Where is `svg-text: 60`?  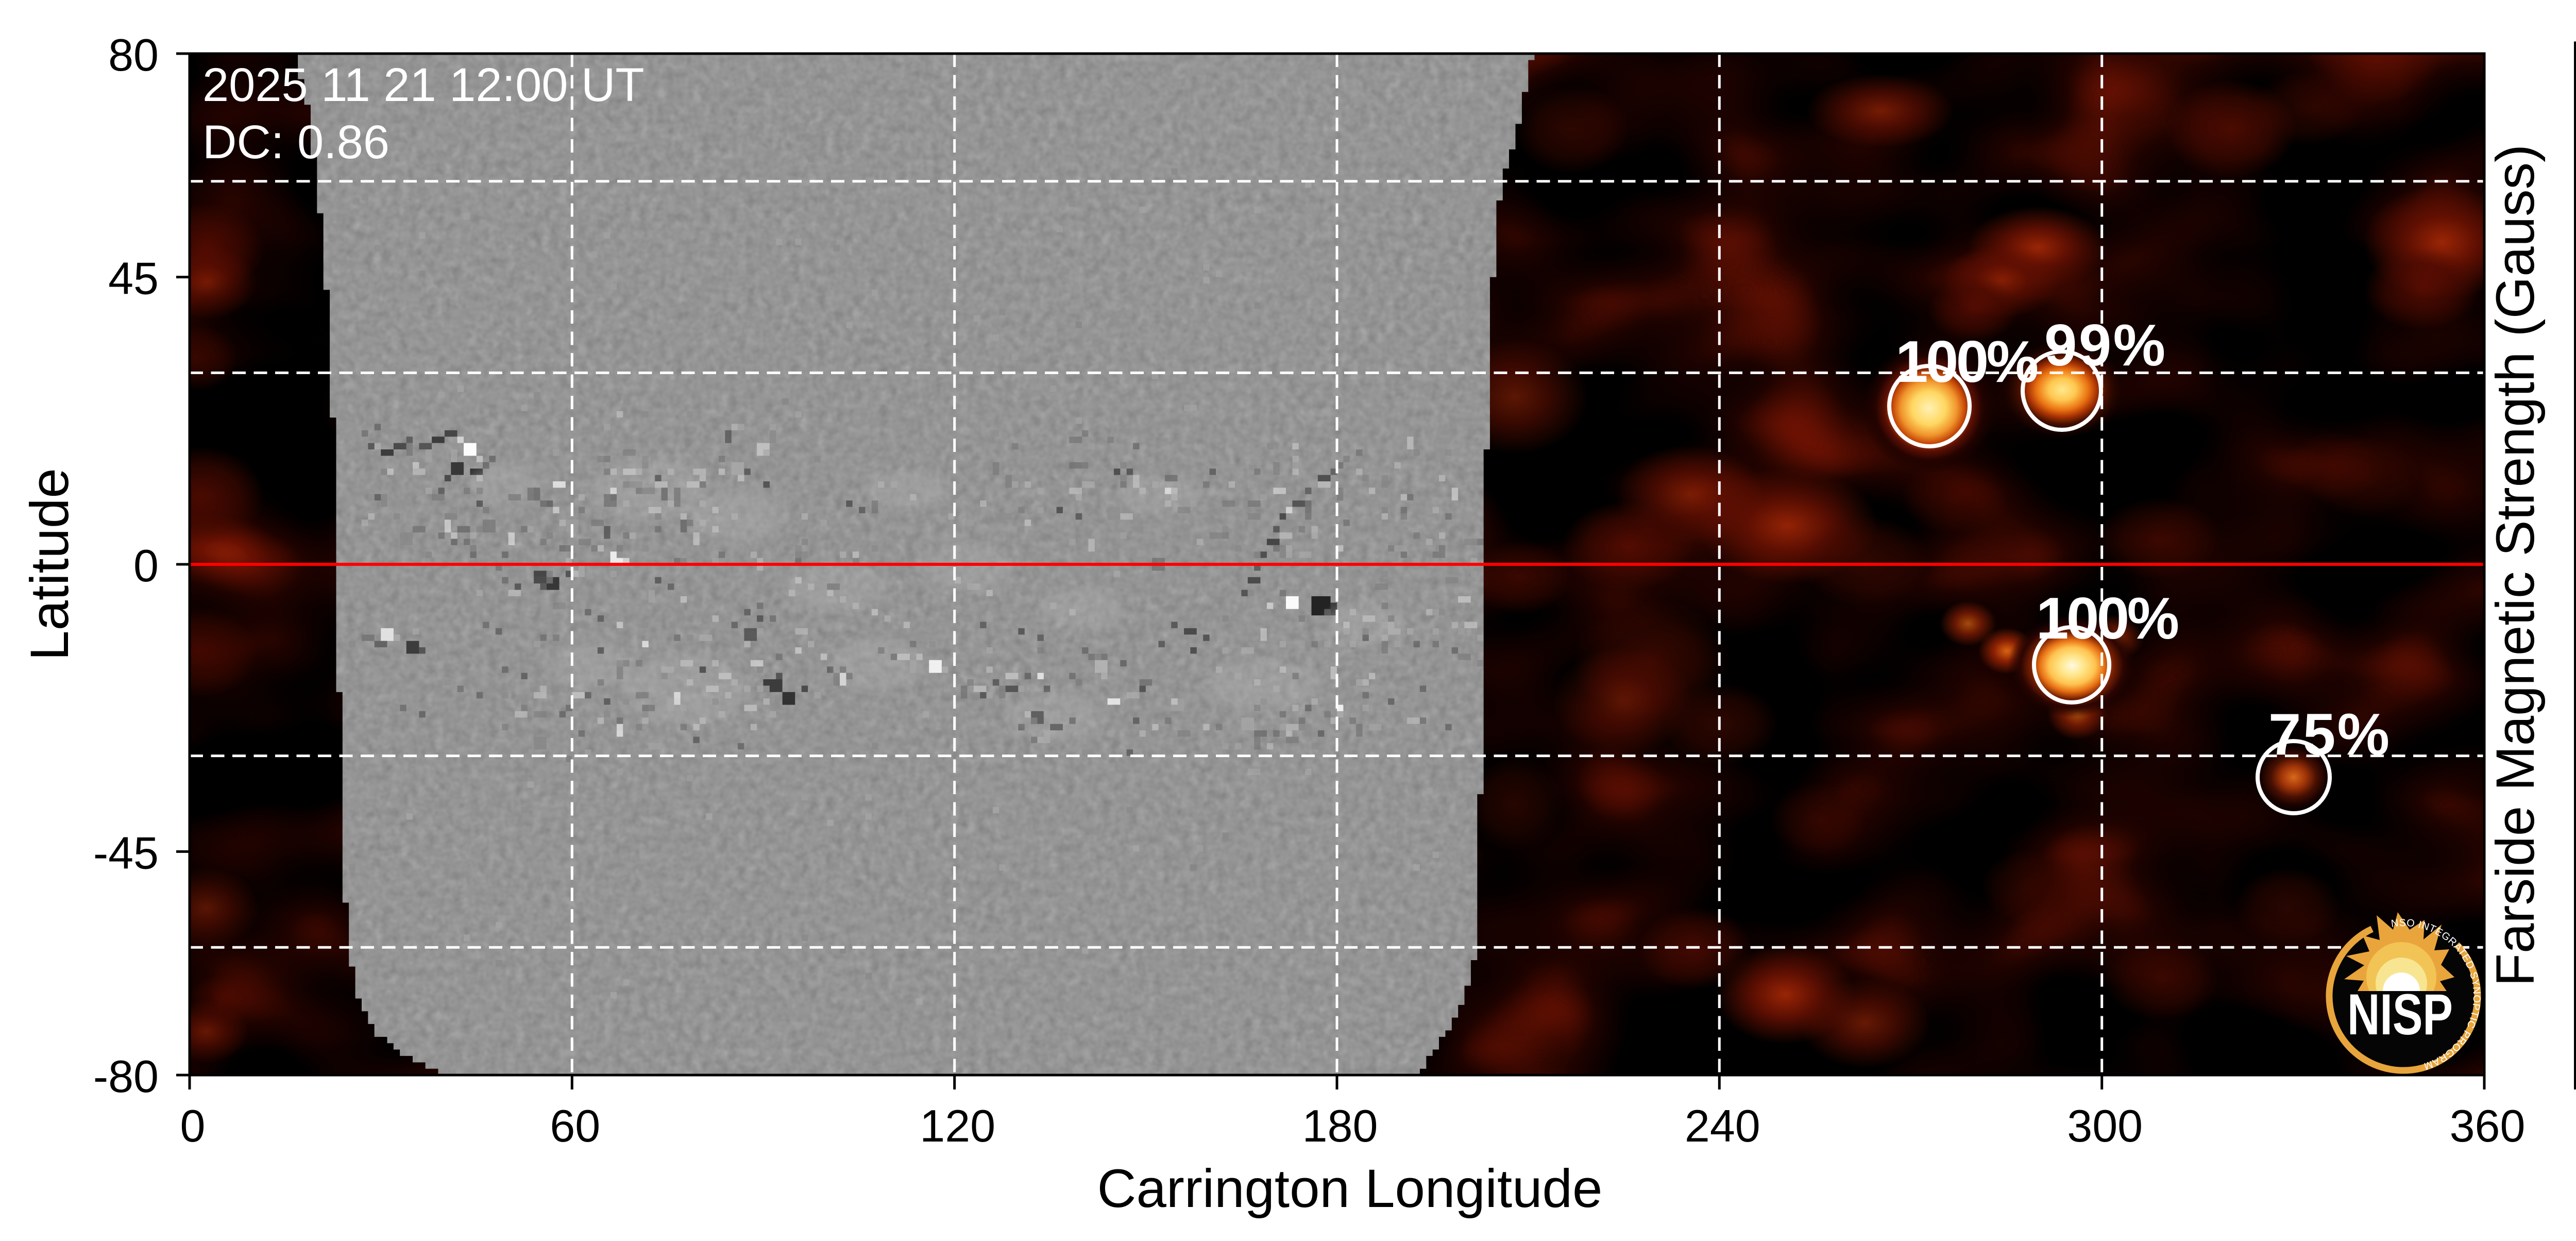 svg-text: 60 is located at coordinates (575, 1125).